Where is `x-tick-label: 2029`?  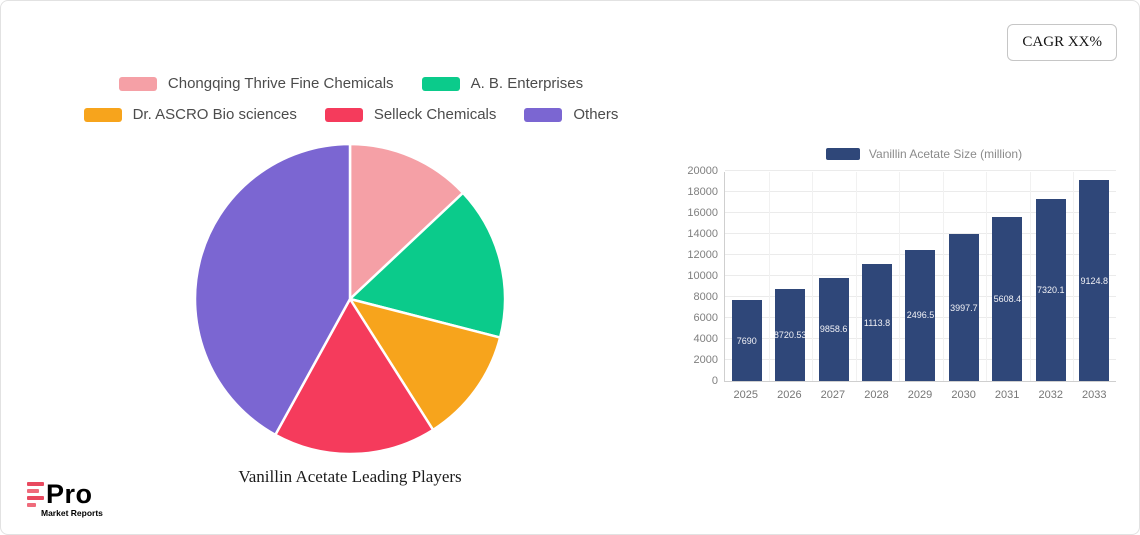 x-tick-label: 2029 is located at coordinates (920, 395).